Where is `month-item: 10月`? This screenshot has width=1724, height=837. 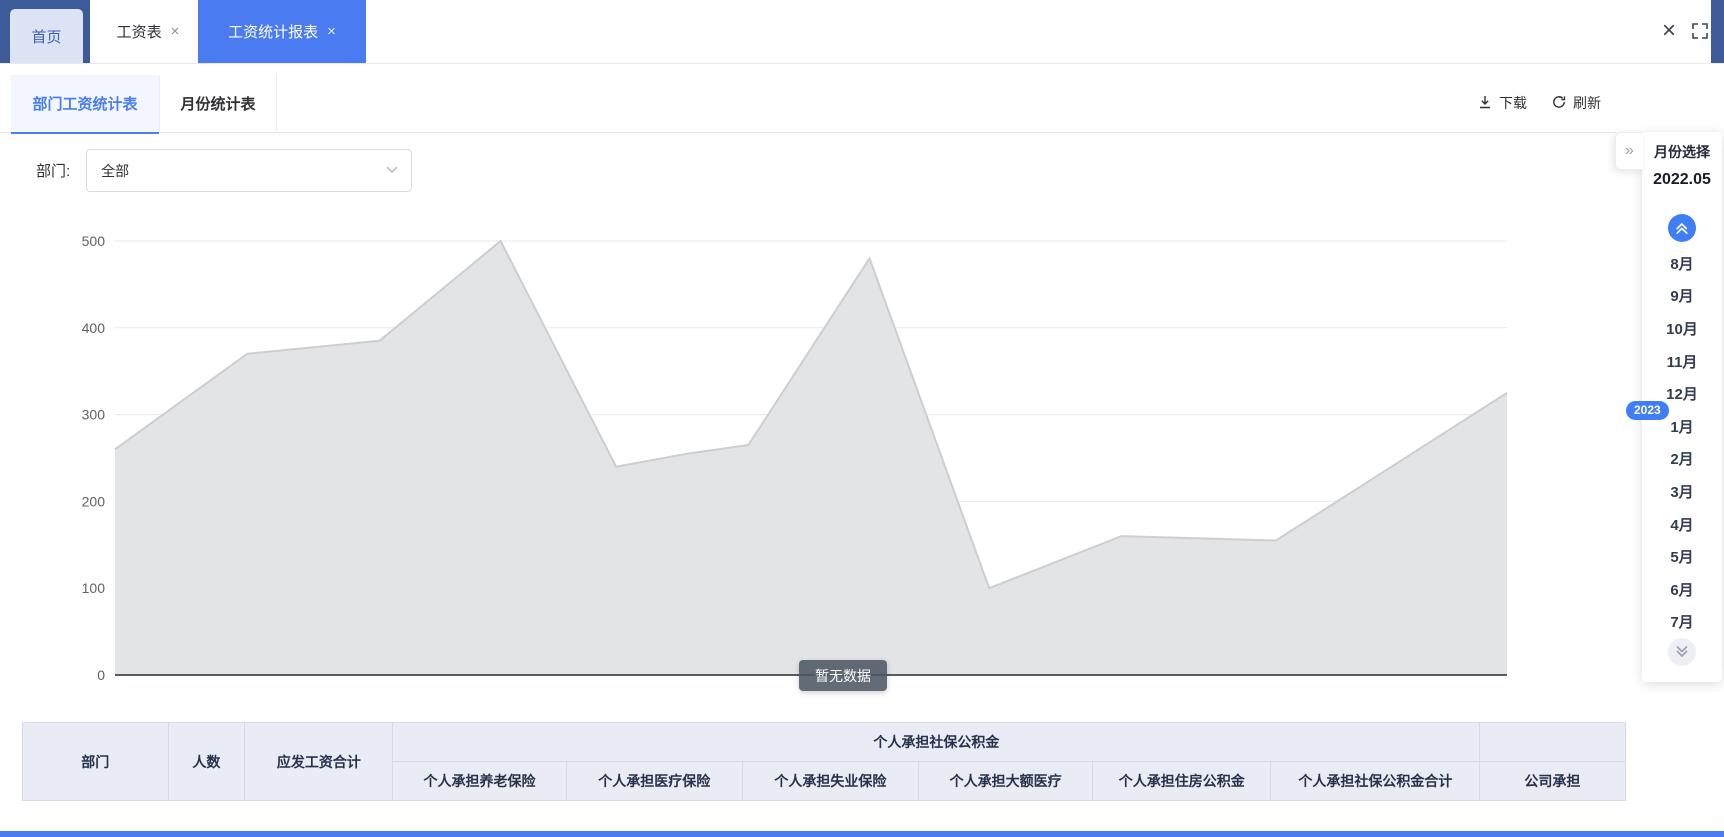 month-item: 10月 is located at coordinates (1682, 329).